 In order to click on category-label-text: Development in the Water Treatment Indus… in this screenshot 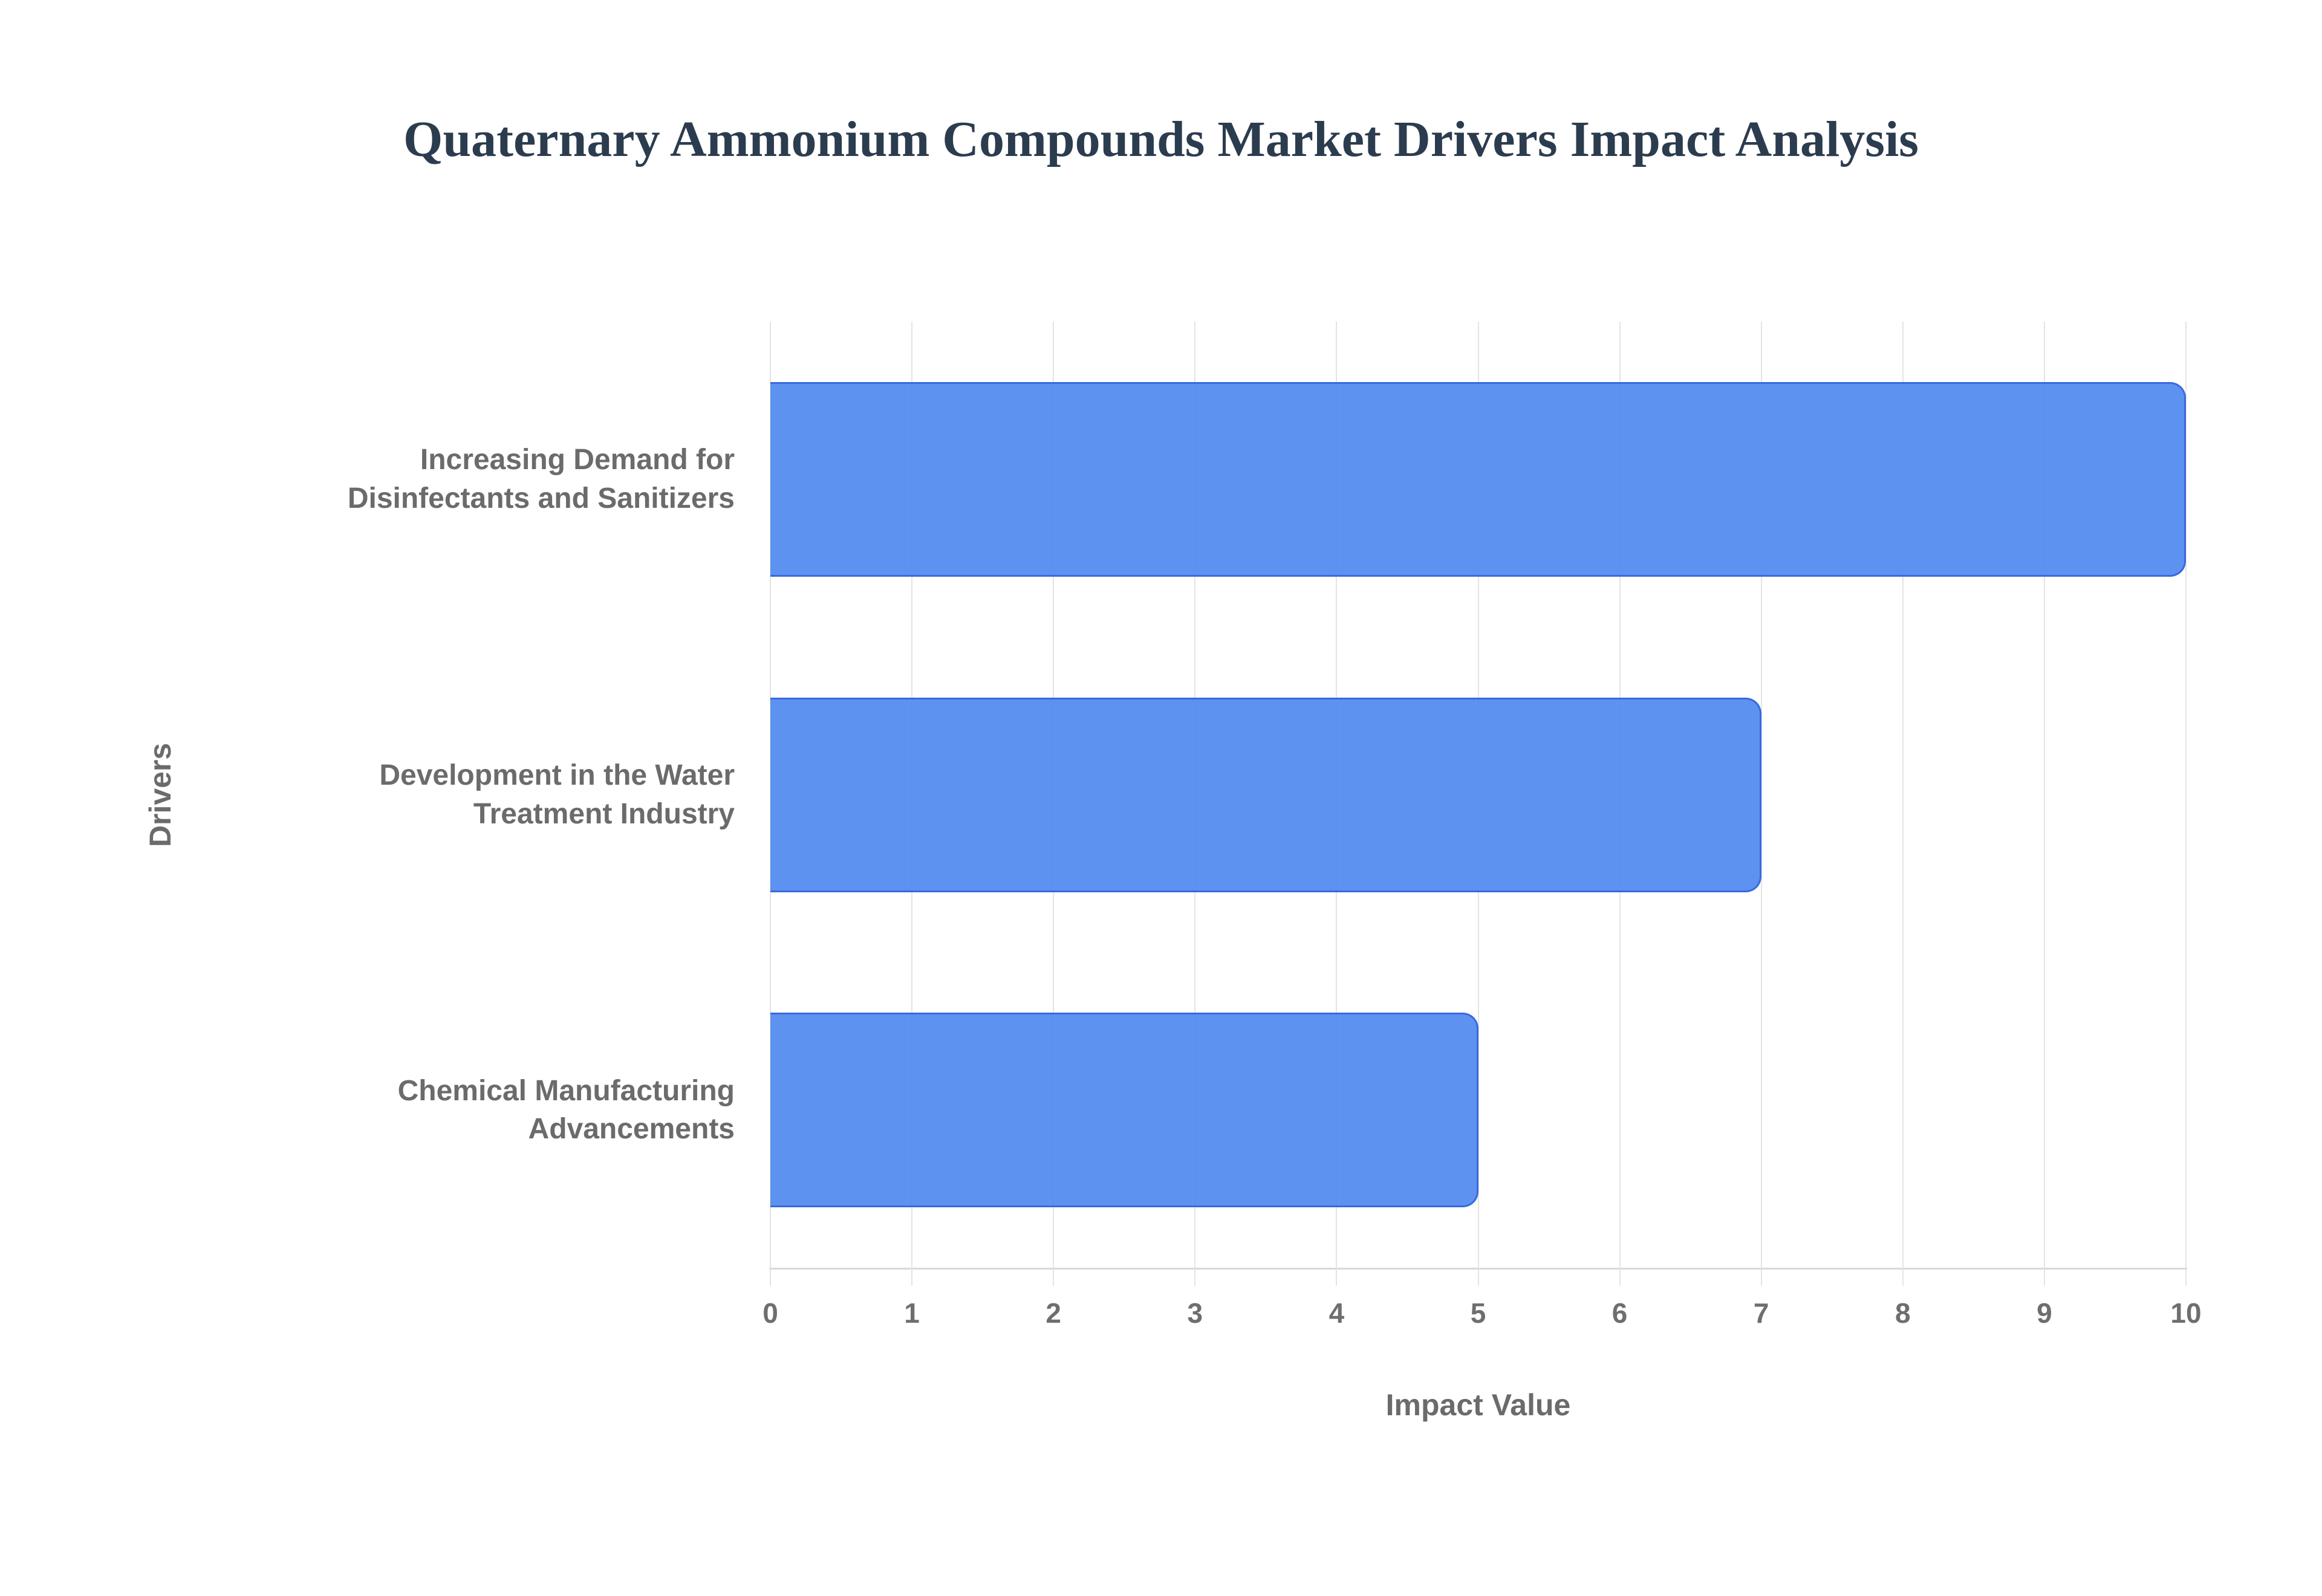, I will do `click(557, 794)`.